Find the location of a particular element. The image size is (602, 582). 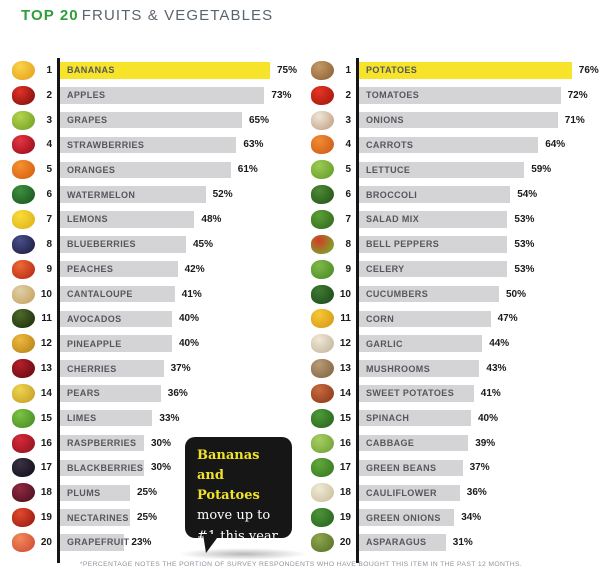

grapefruit-icon is located at coordinates (23, 542).